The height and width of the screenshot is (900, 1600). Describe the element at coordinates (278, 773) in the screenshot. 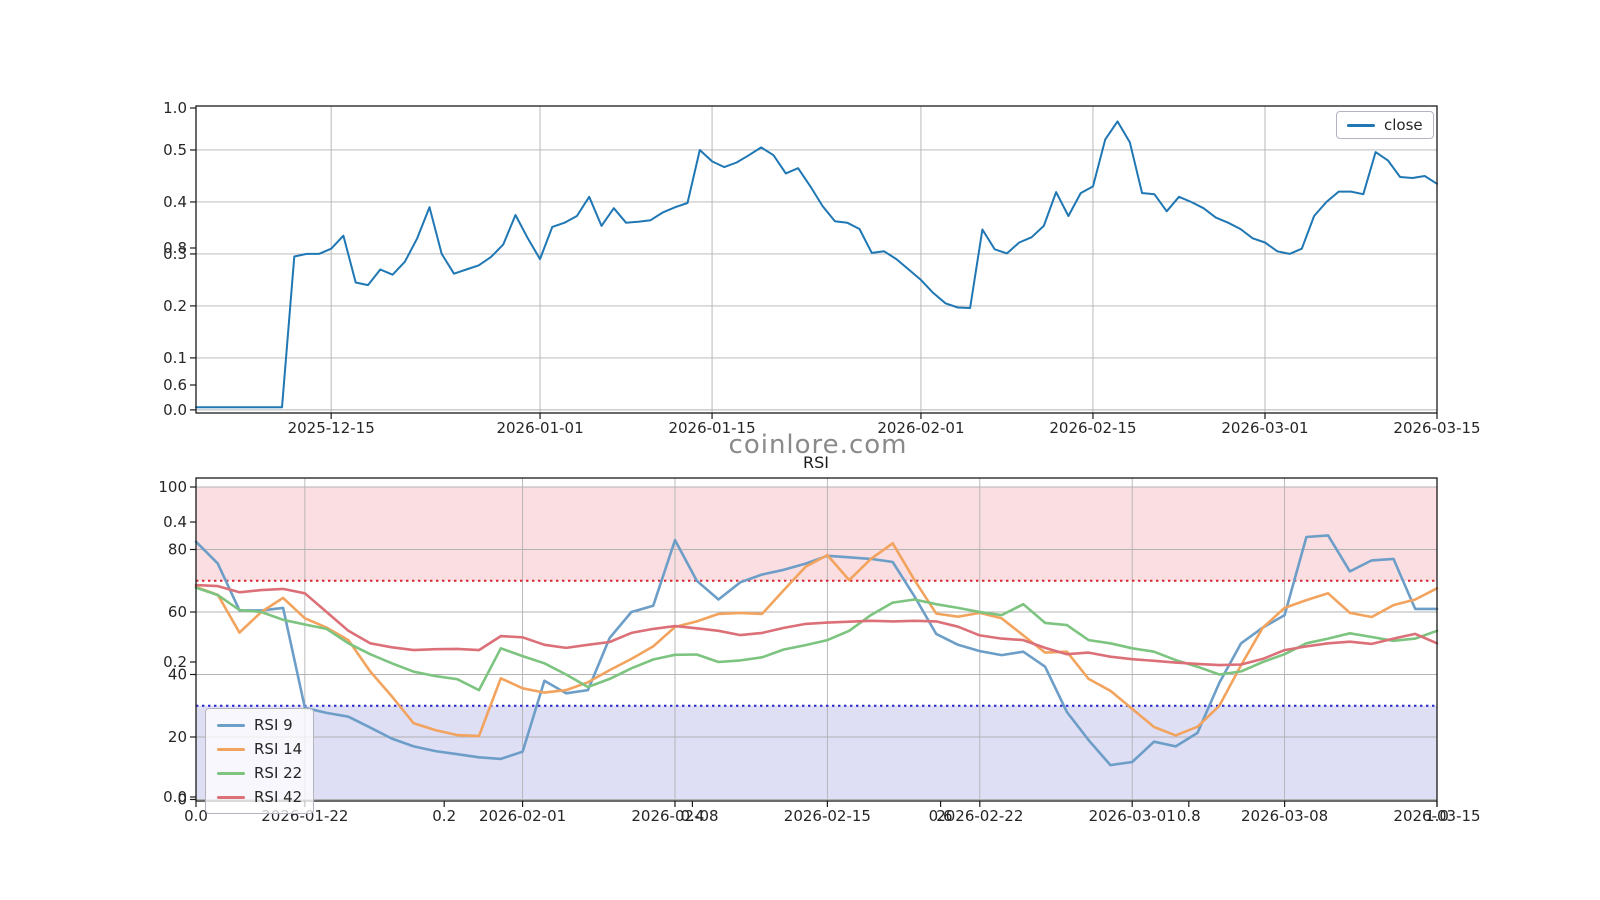

I see `rsi22-legend-label: RSI 22` at that location.